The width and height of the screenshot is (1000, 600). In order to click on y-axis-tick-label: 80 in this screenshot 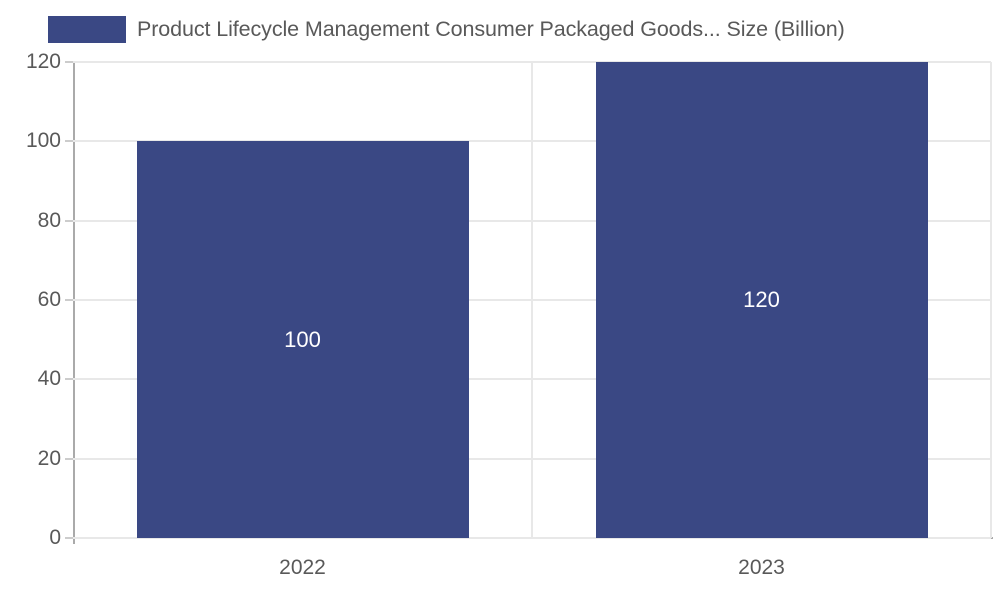, I will do `click(49, 220)`.